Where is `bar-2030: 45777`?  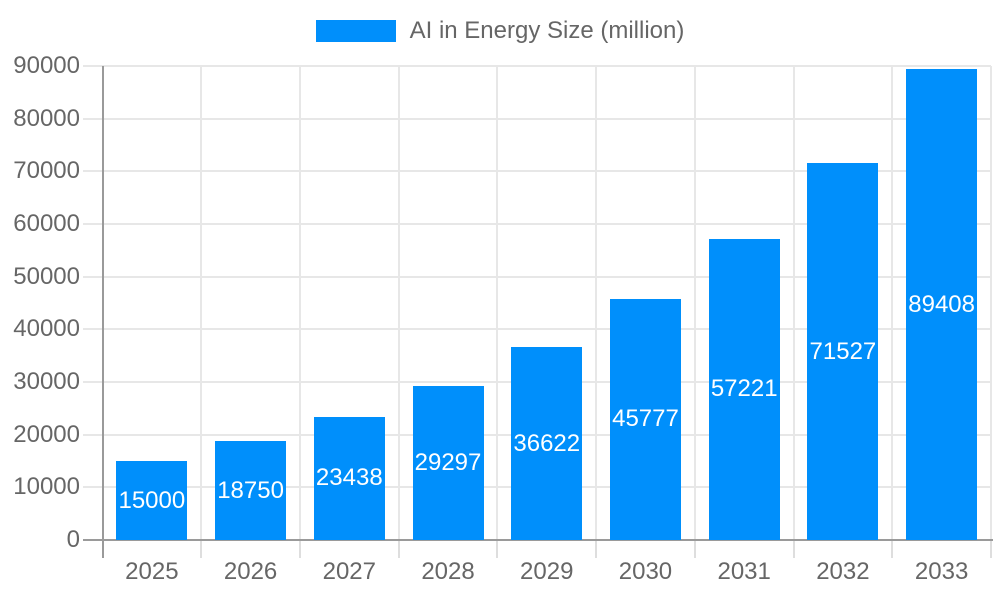 bar-2030: 45777 is located at coordinates (645, 419).